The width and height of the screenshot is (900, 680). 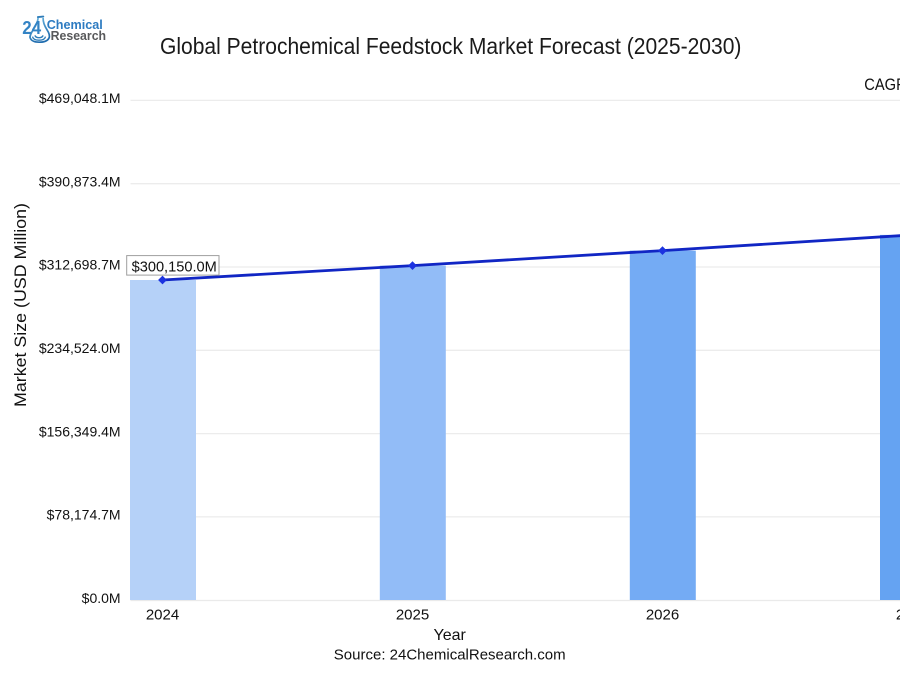 I want to click on svg-text: Chemical, so click(x=75, y=24).